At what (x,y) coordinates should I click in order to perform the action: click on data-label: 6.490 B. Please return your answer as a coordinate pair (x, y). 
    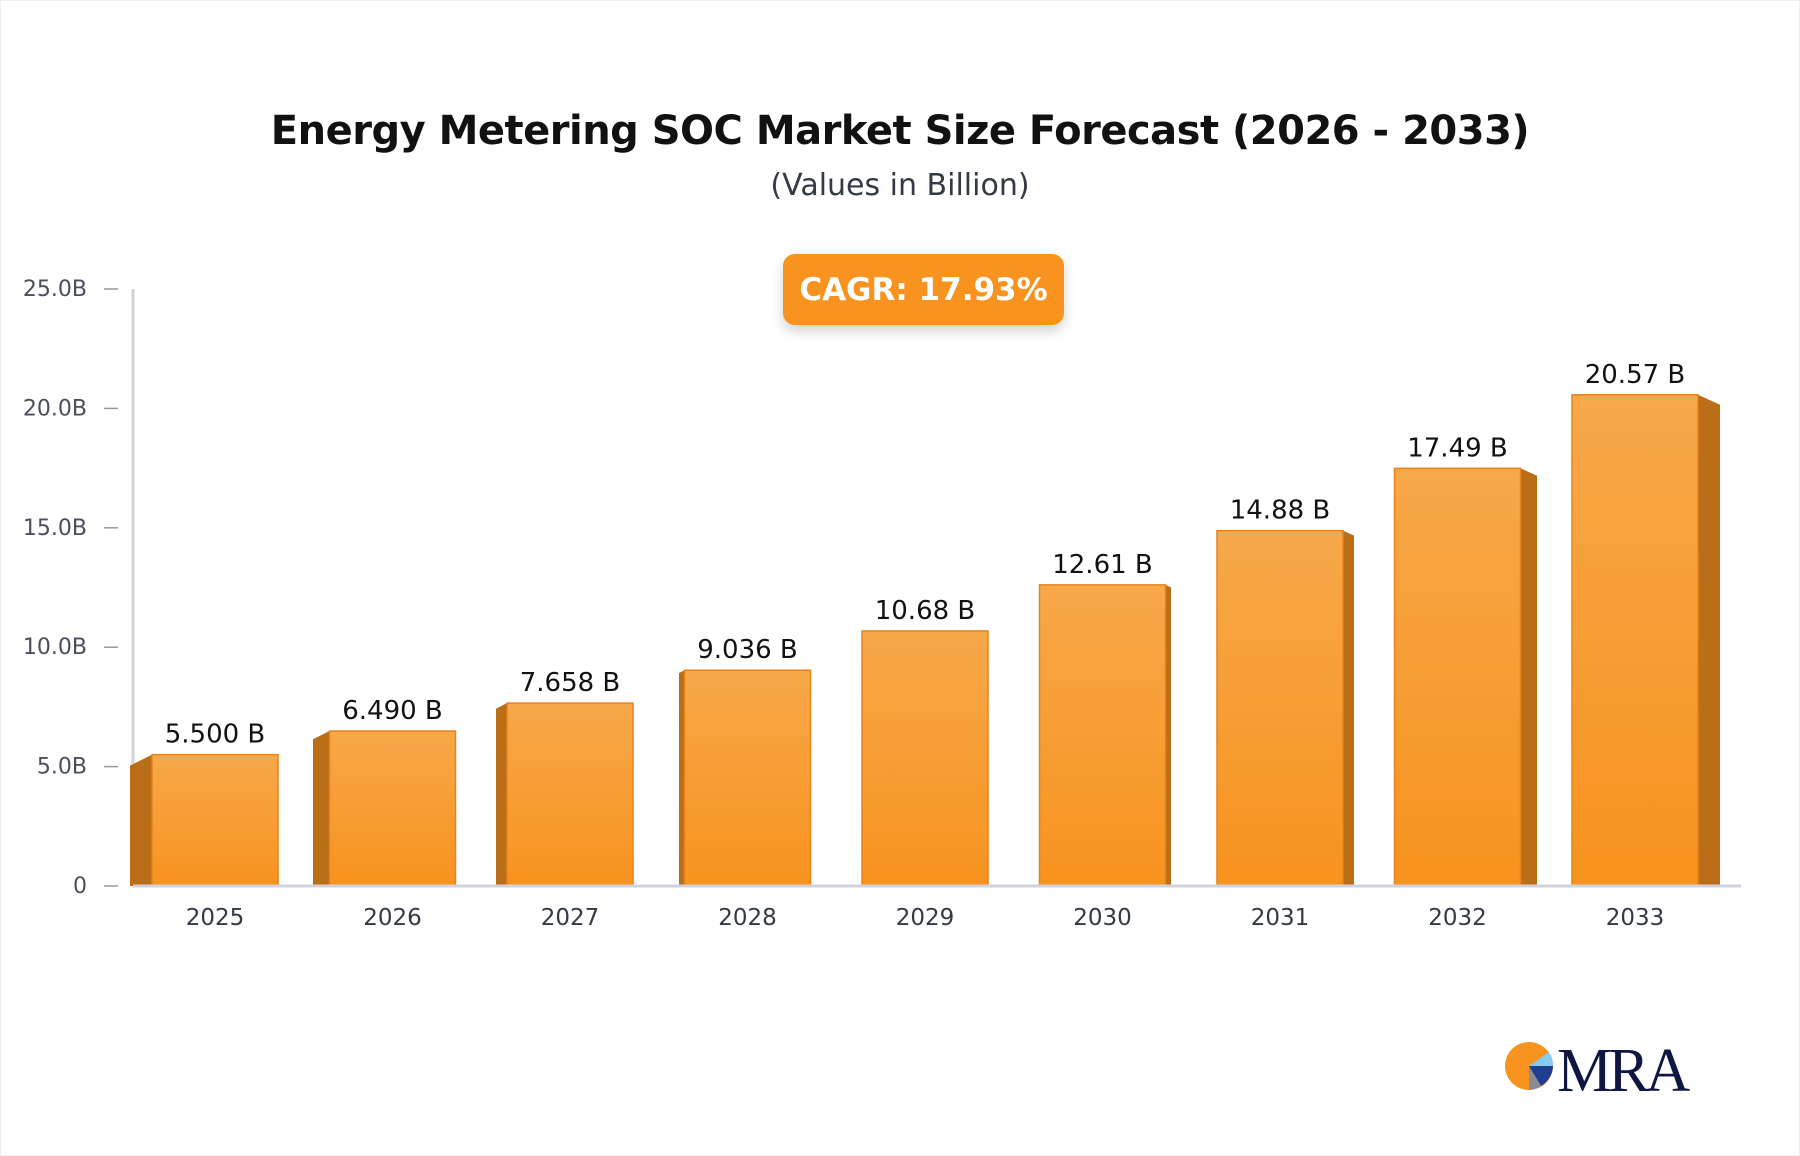
    Looking at the image, I should click on (392, 711).